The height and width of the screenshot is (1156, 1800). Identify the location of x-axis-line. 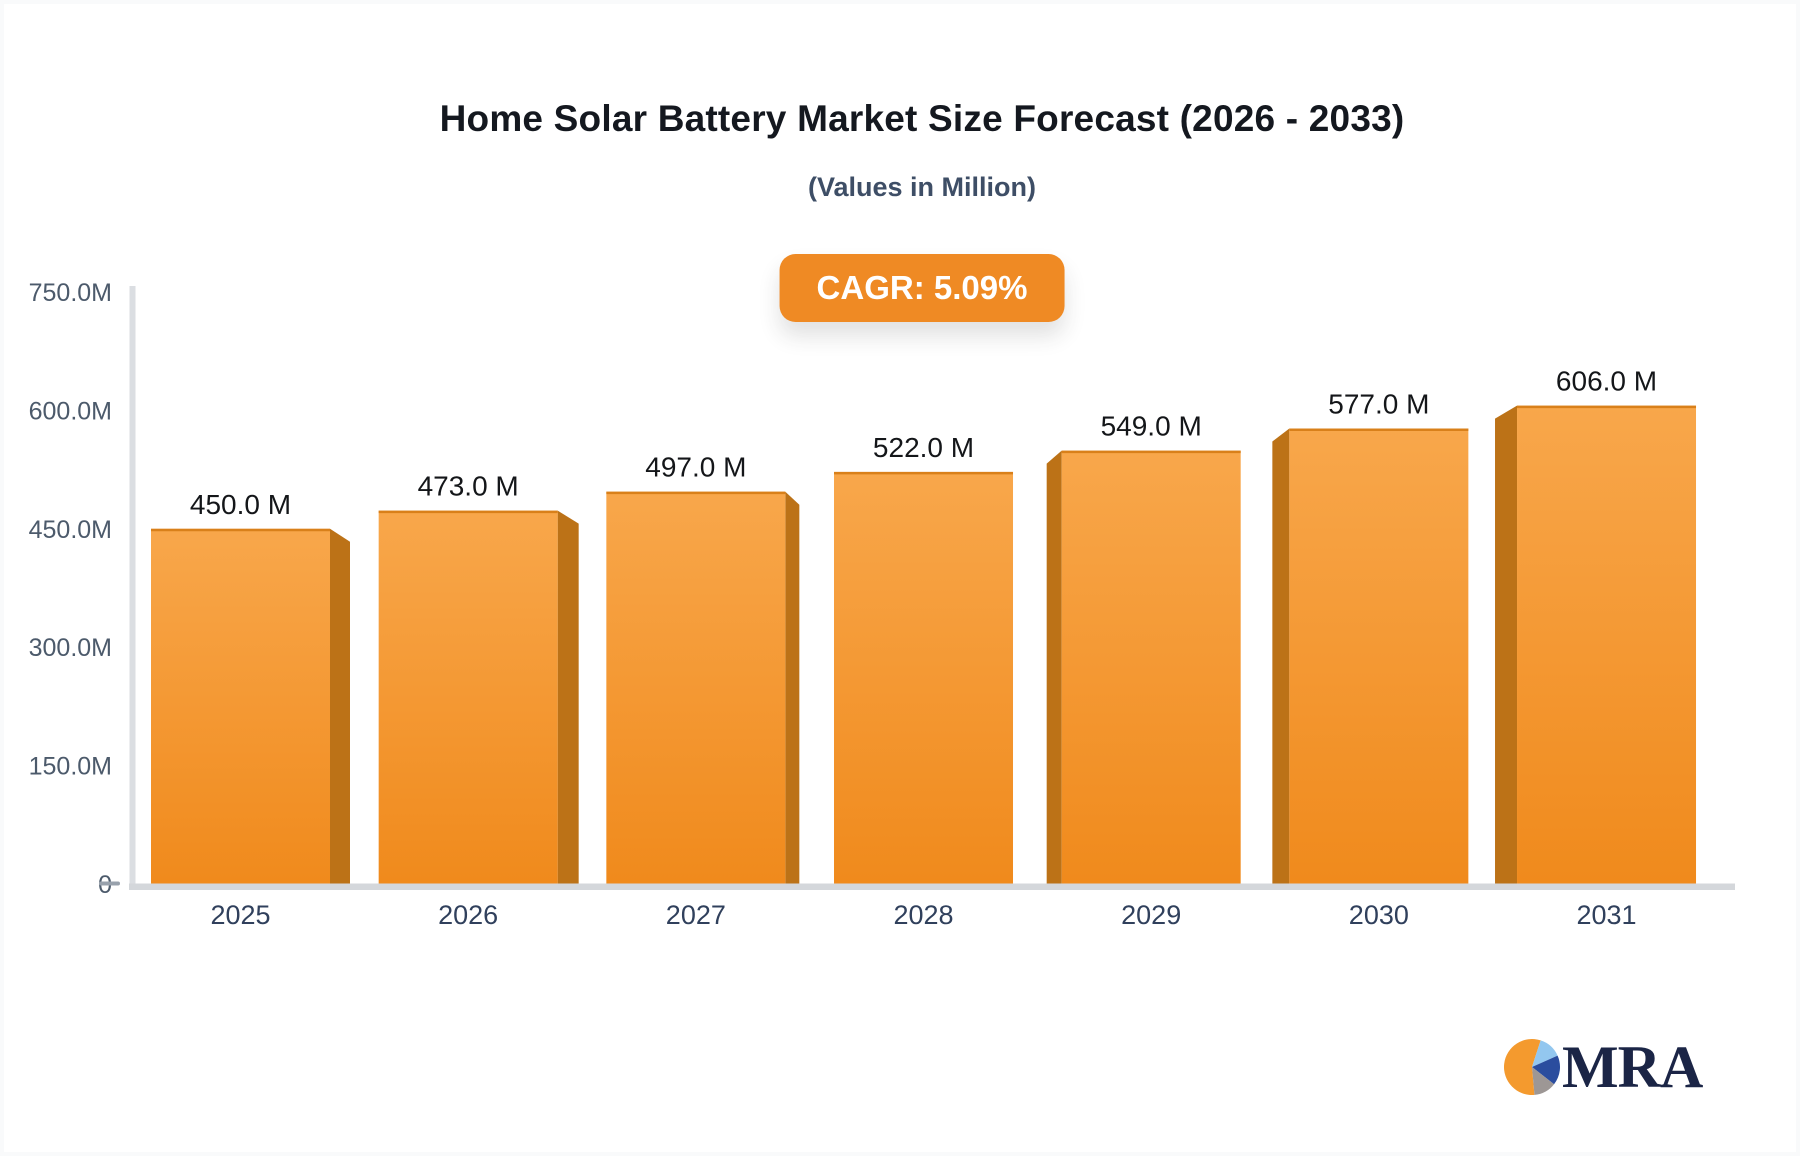
(932, 886).